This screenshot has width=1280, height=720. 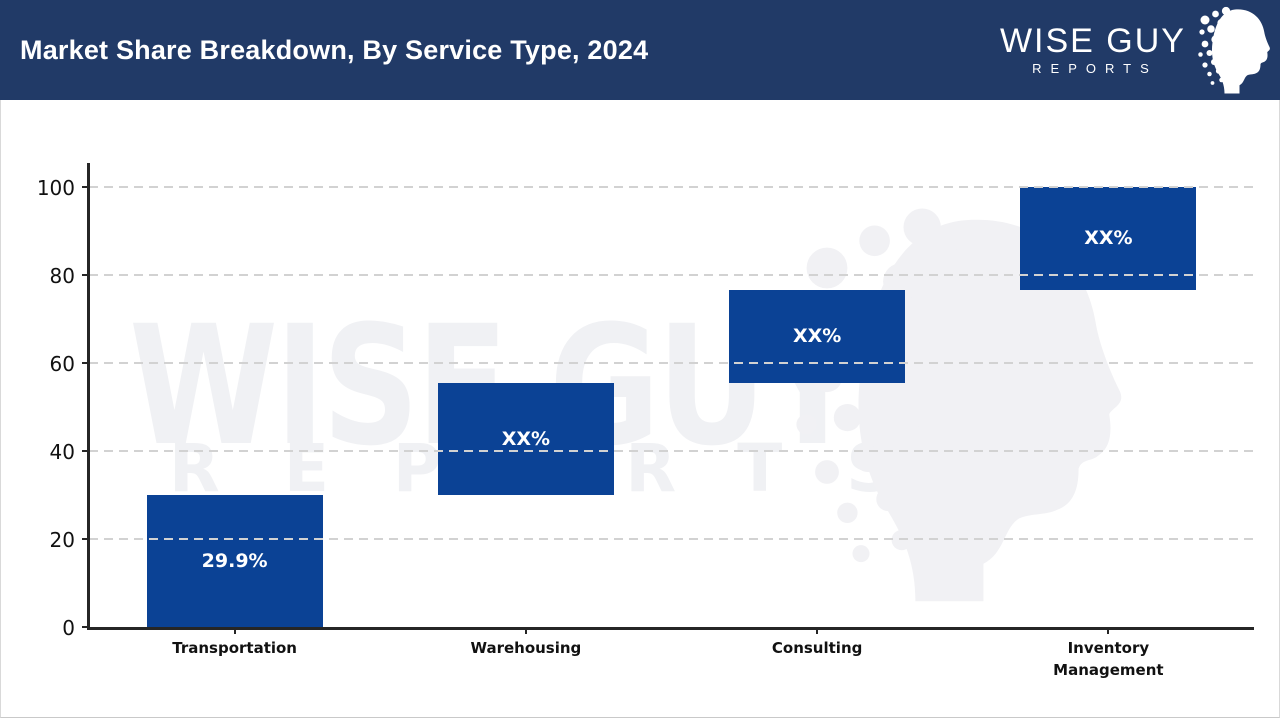 What do you see at coordinates (671, 539) in the screenshot?
I see `gridline-y20` at bounding box center [671, 539].